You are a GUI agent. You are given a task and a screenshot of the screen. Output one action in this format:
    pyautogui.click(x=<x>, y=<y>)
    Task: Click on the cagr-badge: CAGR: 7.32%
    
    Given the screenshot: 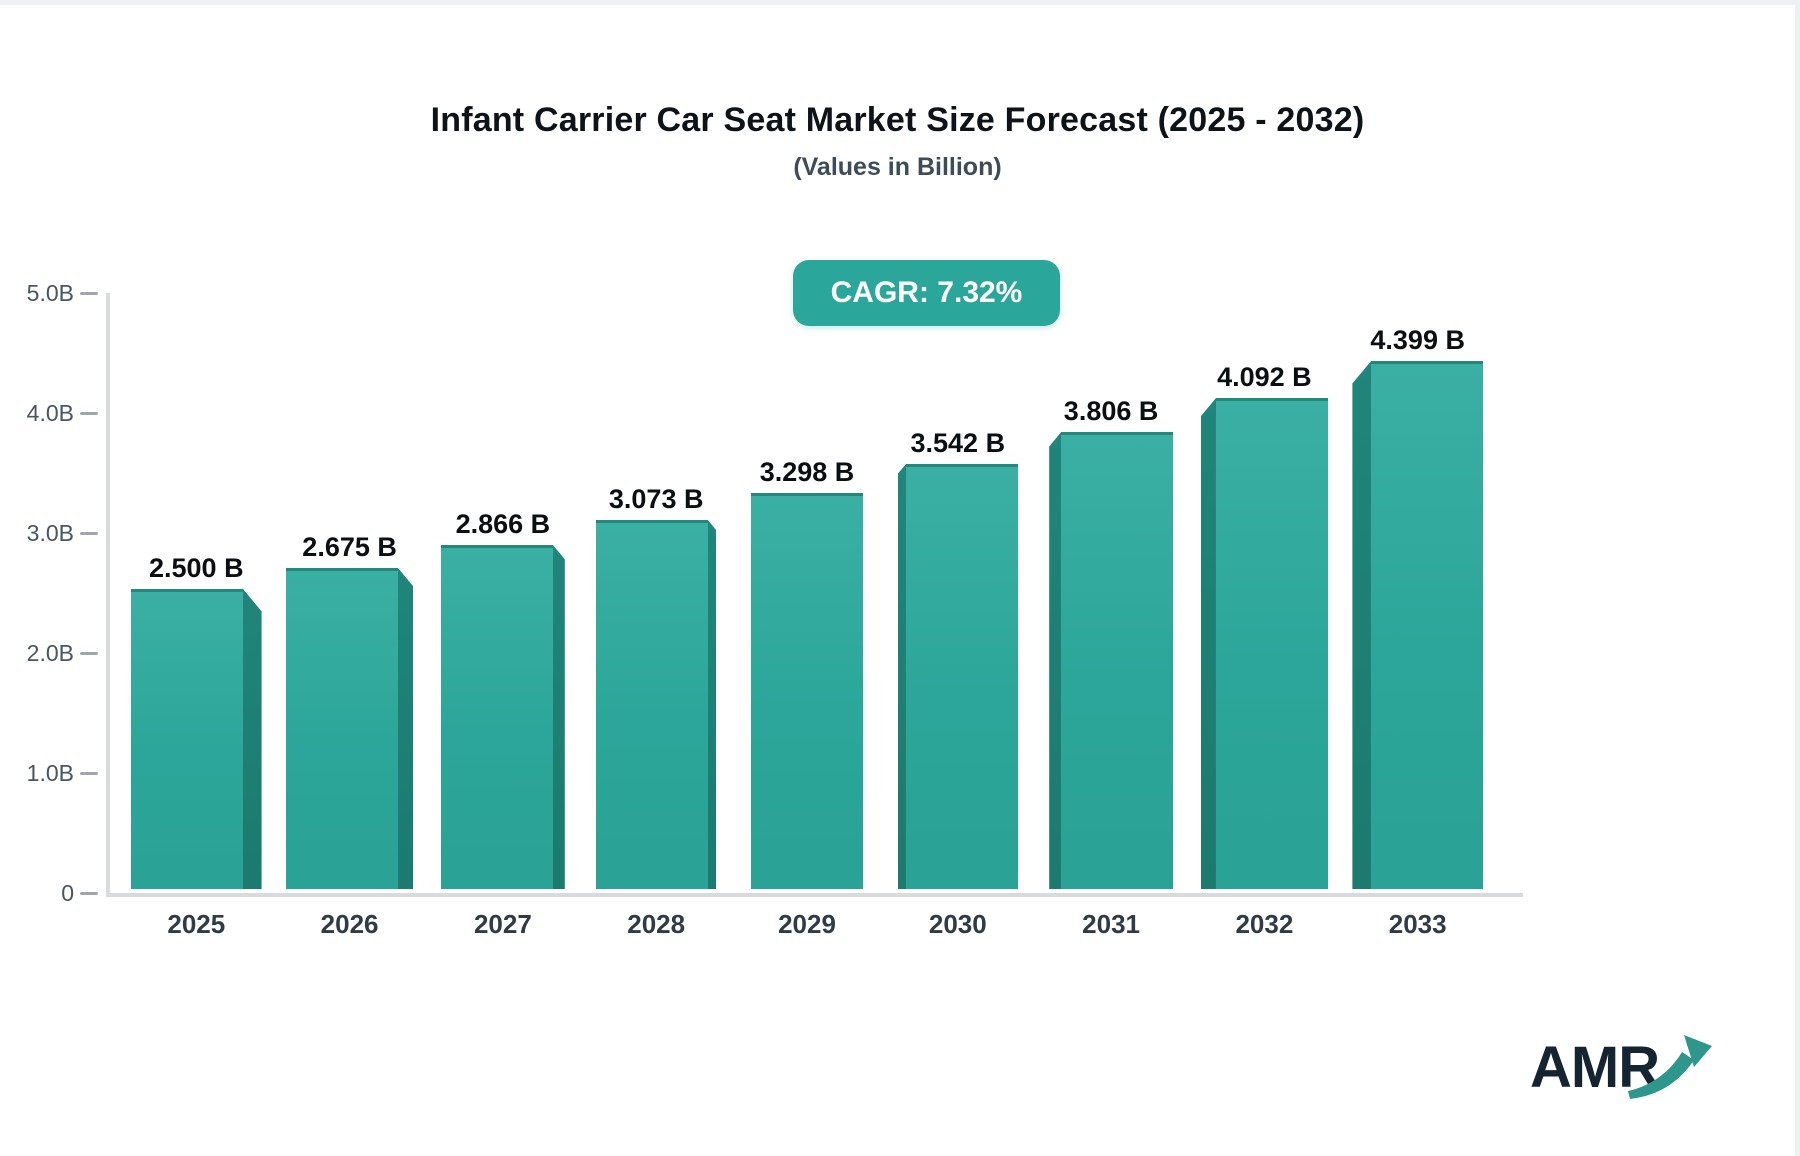 What is the action you would take?
    pyautogui.click(x=926, y=293)
    